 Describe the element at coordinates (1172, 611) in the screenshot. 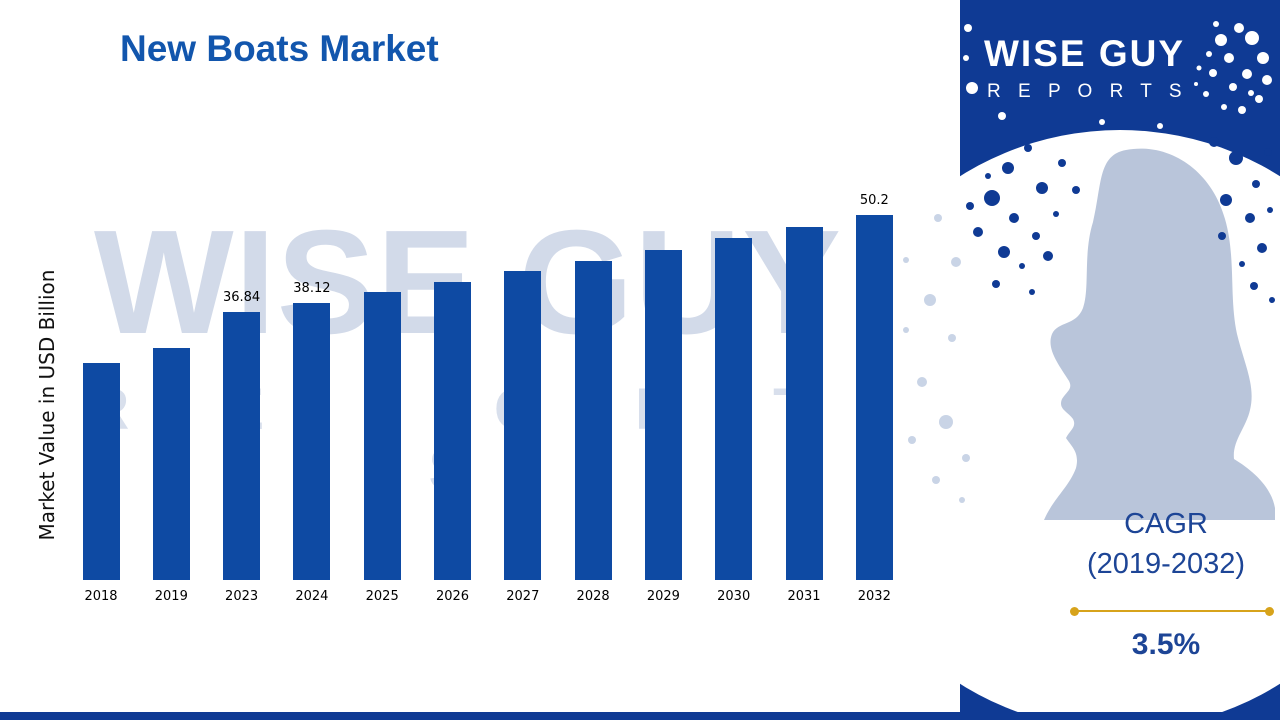

I see `cagr-divider` at that location.